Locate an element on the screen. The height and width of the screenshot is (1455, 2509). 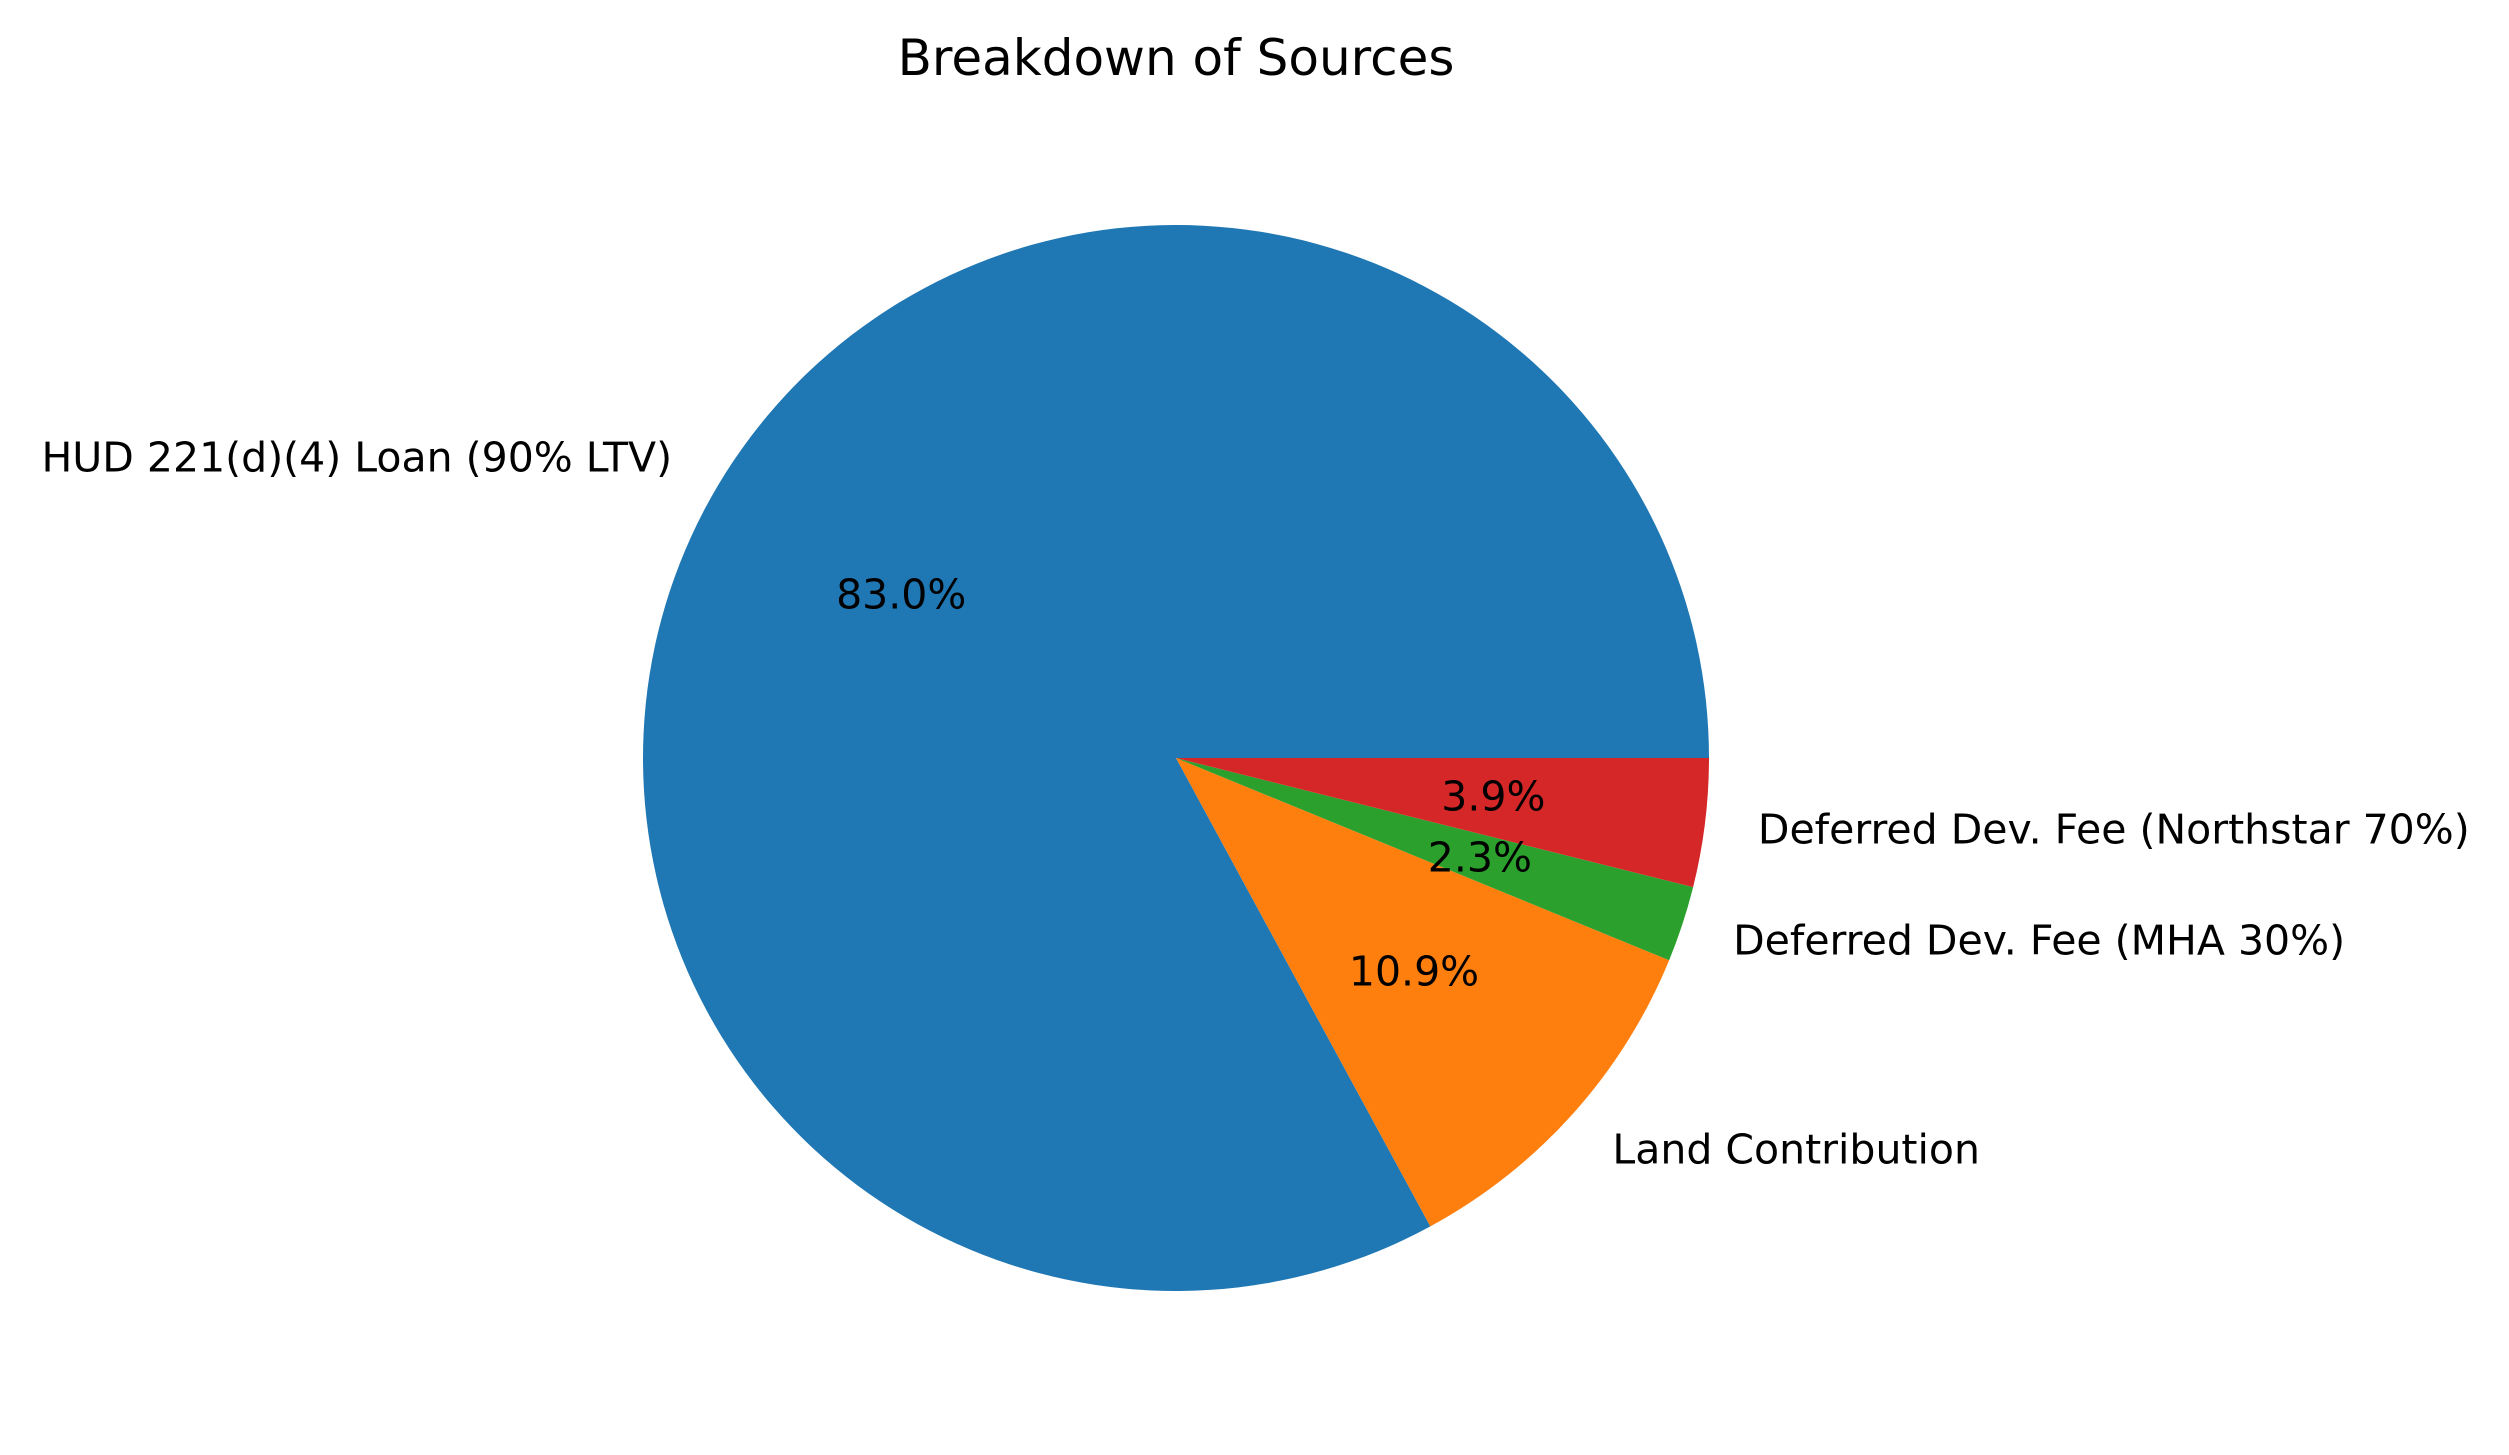
slice-pct-3: 3.9% is located at coordinates (1493, 796).